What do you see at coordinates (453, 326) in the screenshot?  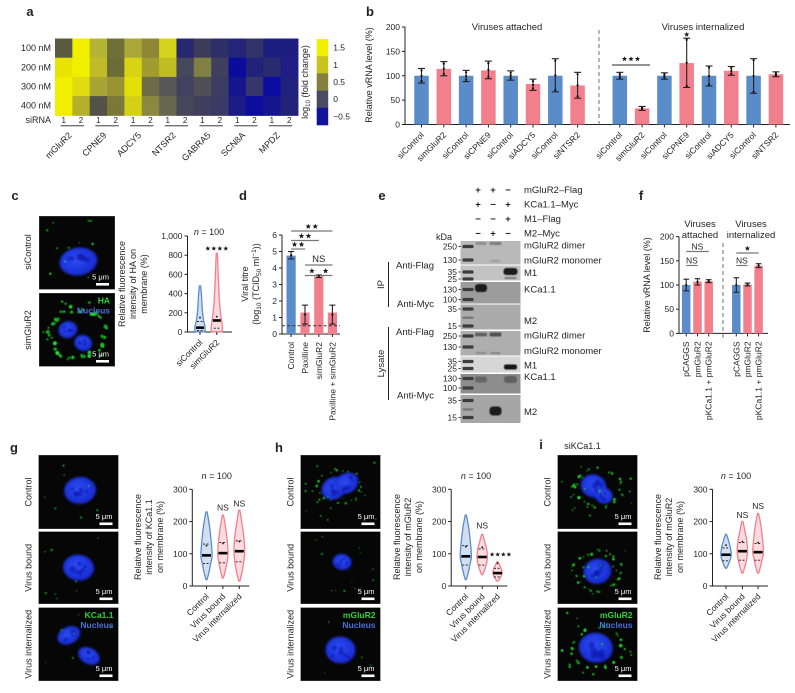 I see `svg-text: 15` at bounding box center [453, 326].